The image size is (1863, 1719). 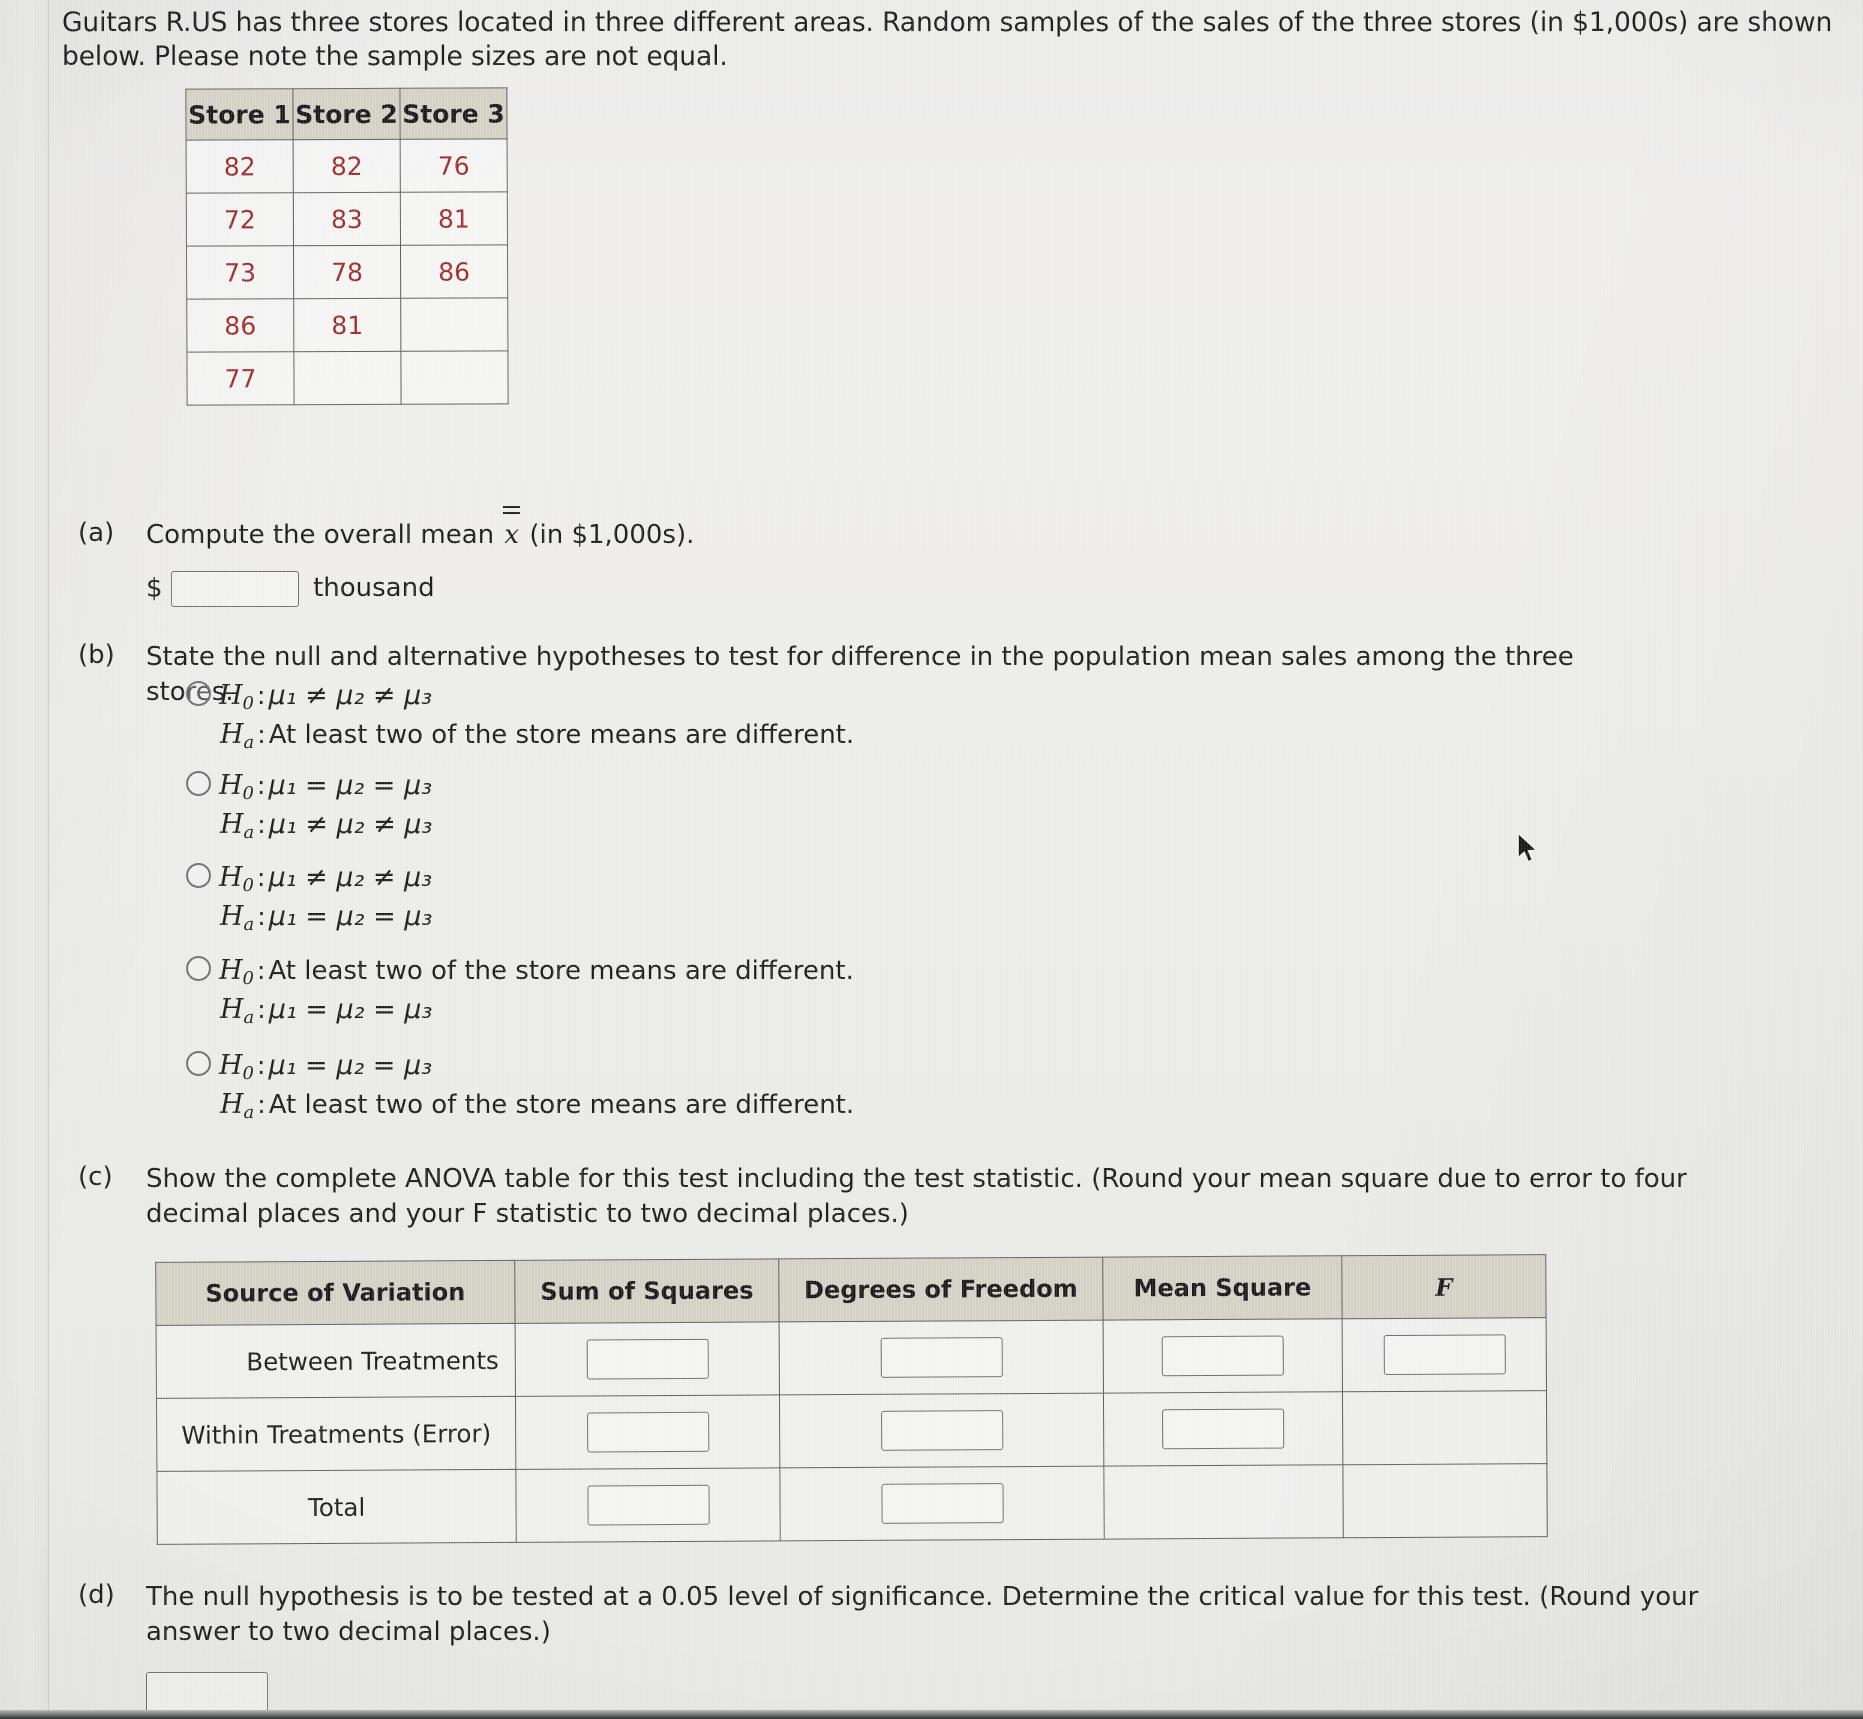 What do you see at coordinates (249, 924) in the screenshot?
I see `option-3-alt-sub: a` at bounding box center [249, 924].